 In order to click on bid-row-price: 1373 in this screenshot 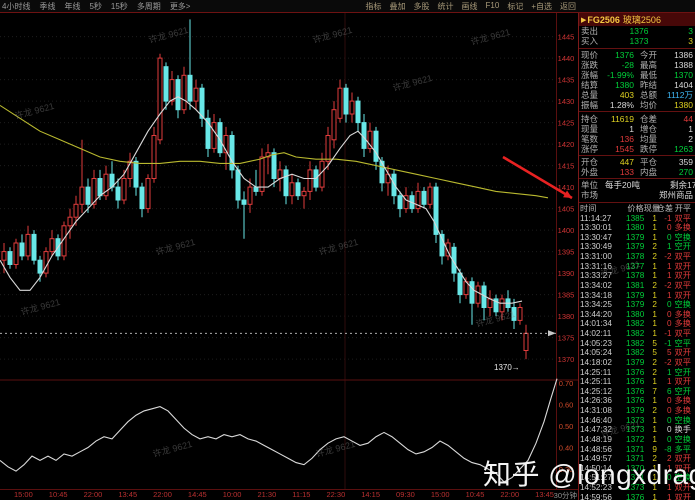, I will do `click(639, 41)`.